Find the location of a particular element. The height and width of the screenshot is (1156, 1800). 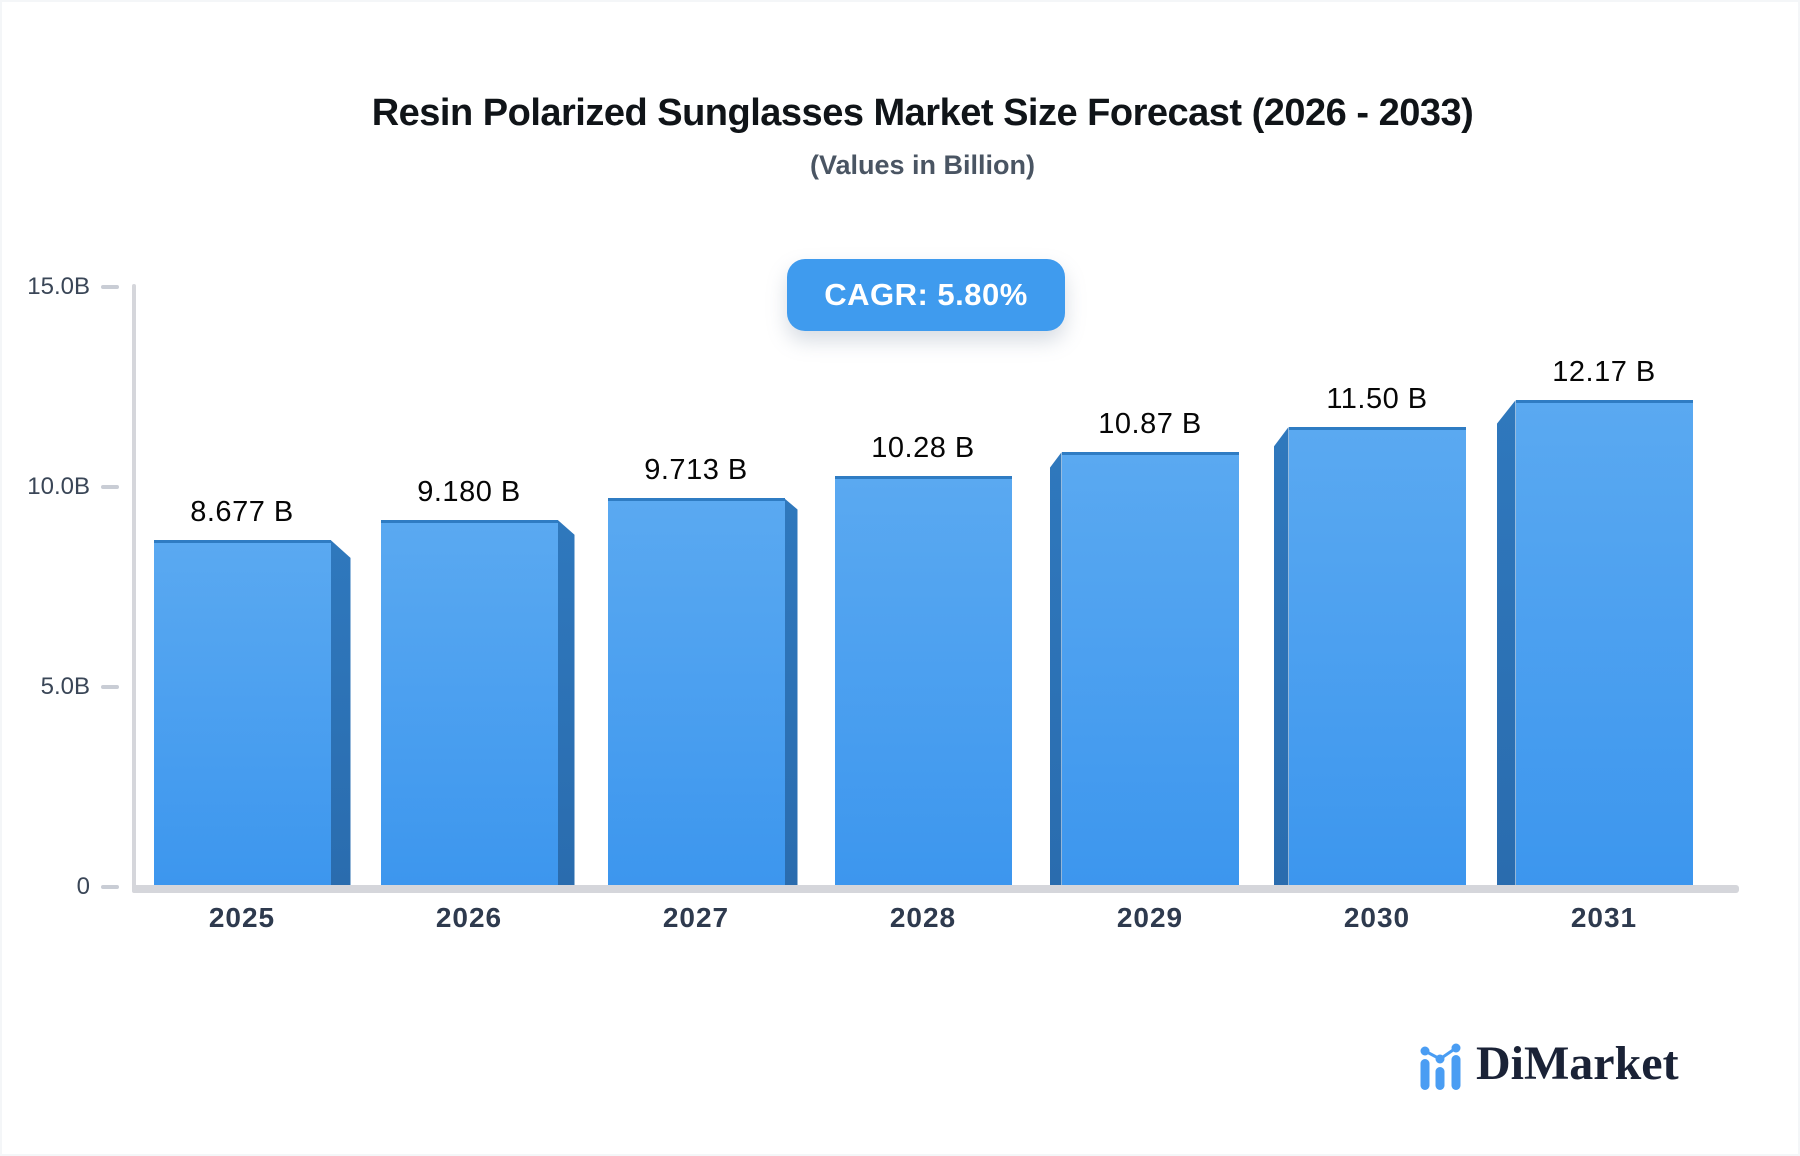

bar-value-label: 10.87 B is located at coordinates (1150, 424).